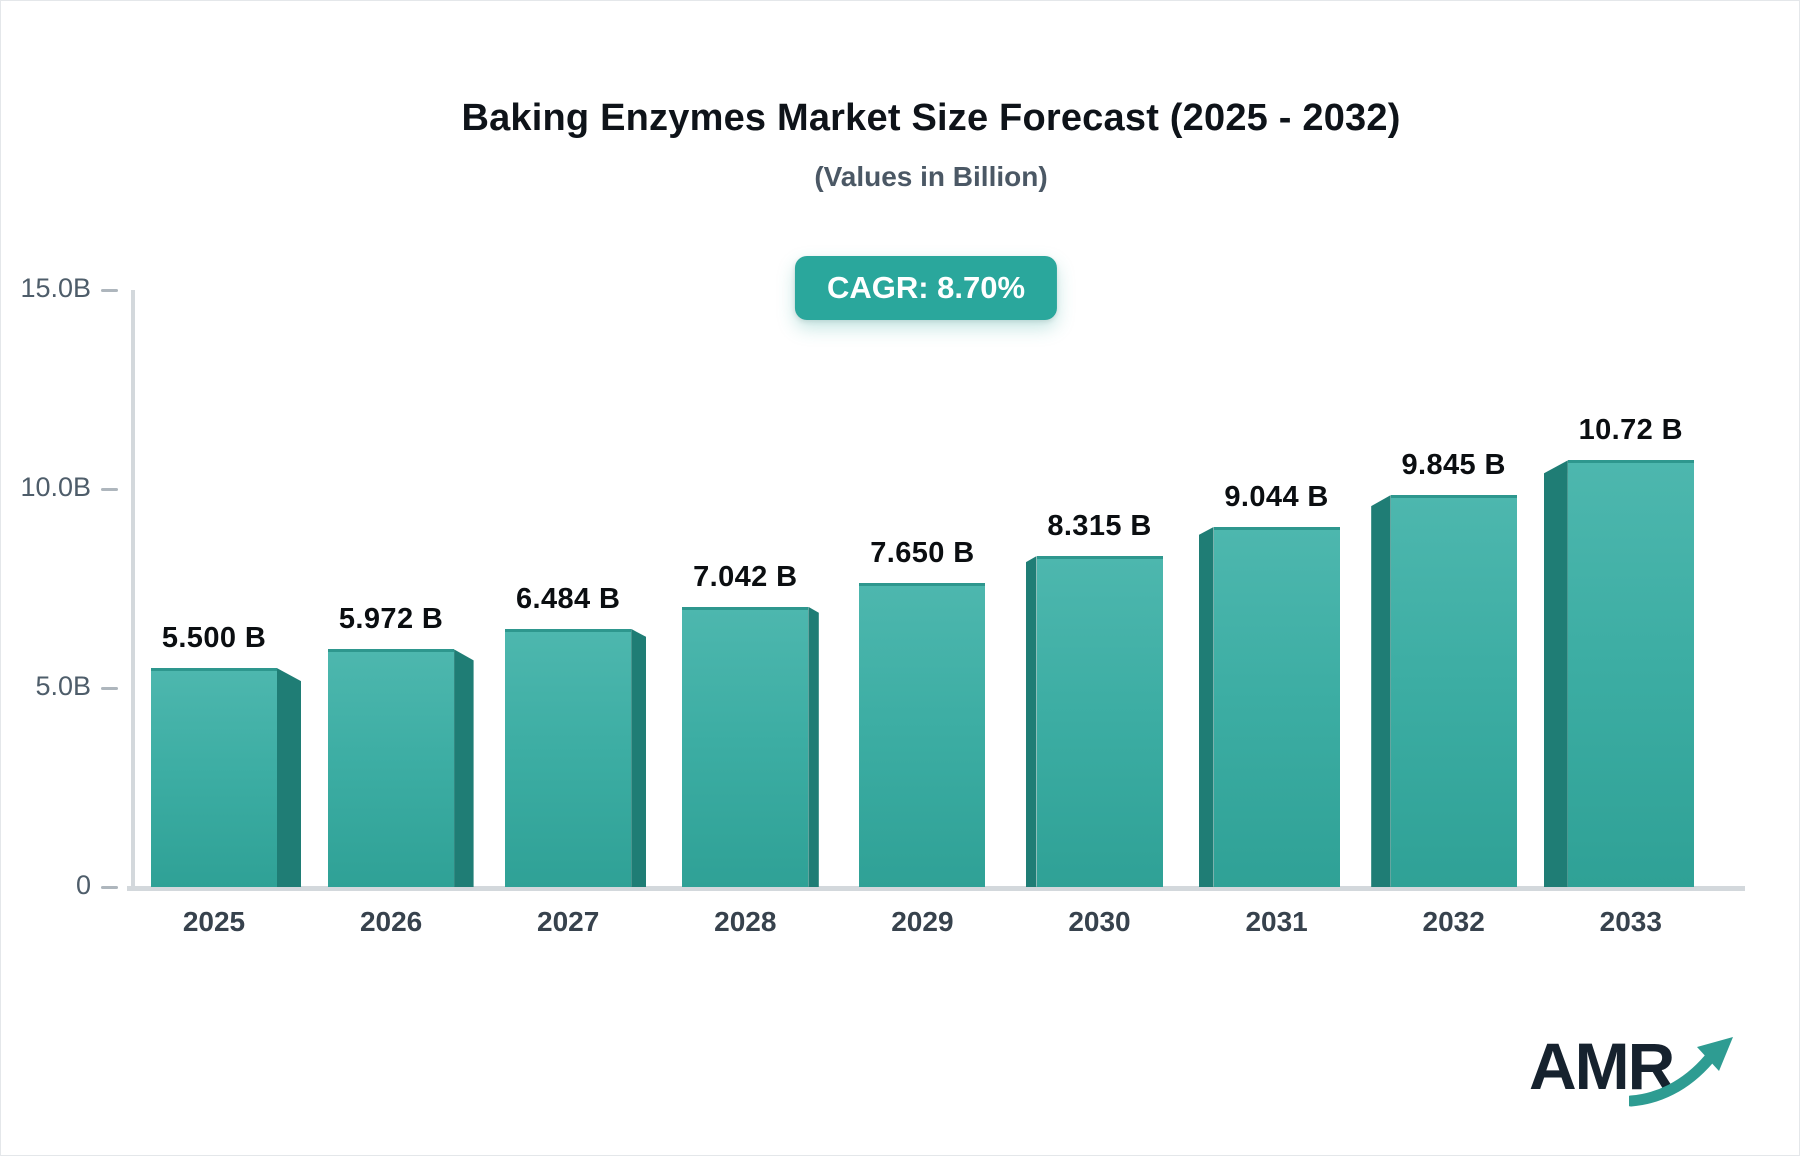 The height and width of the screenshot is (1156, 1800). I want to click on y-axis-line, so click(133, 590).